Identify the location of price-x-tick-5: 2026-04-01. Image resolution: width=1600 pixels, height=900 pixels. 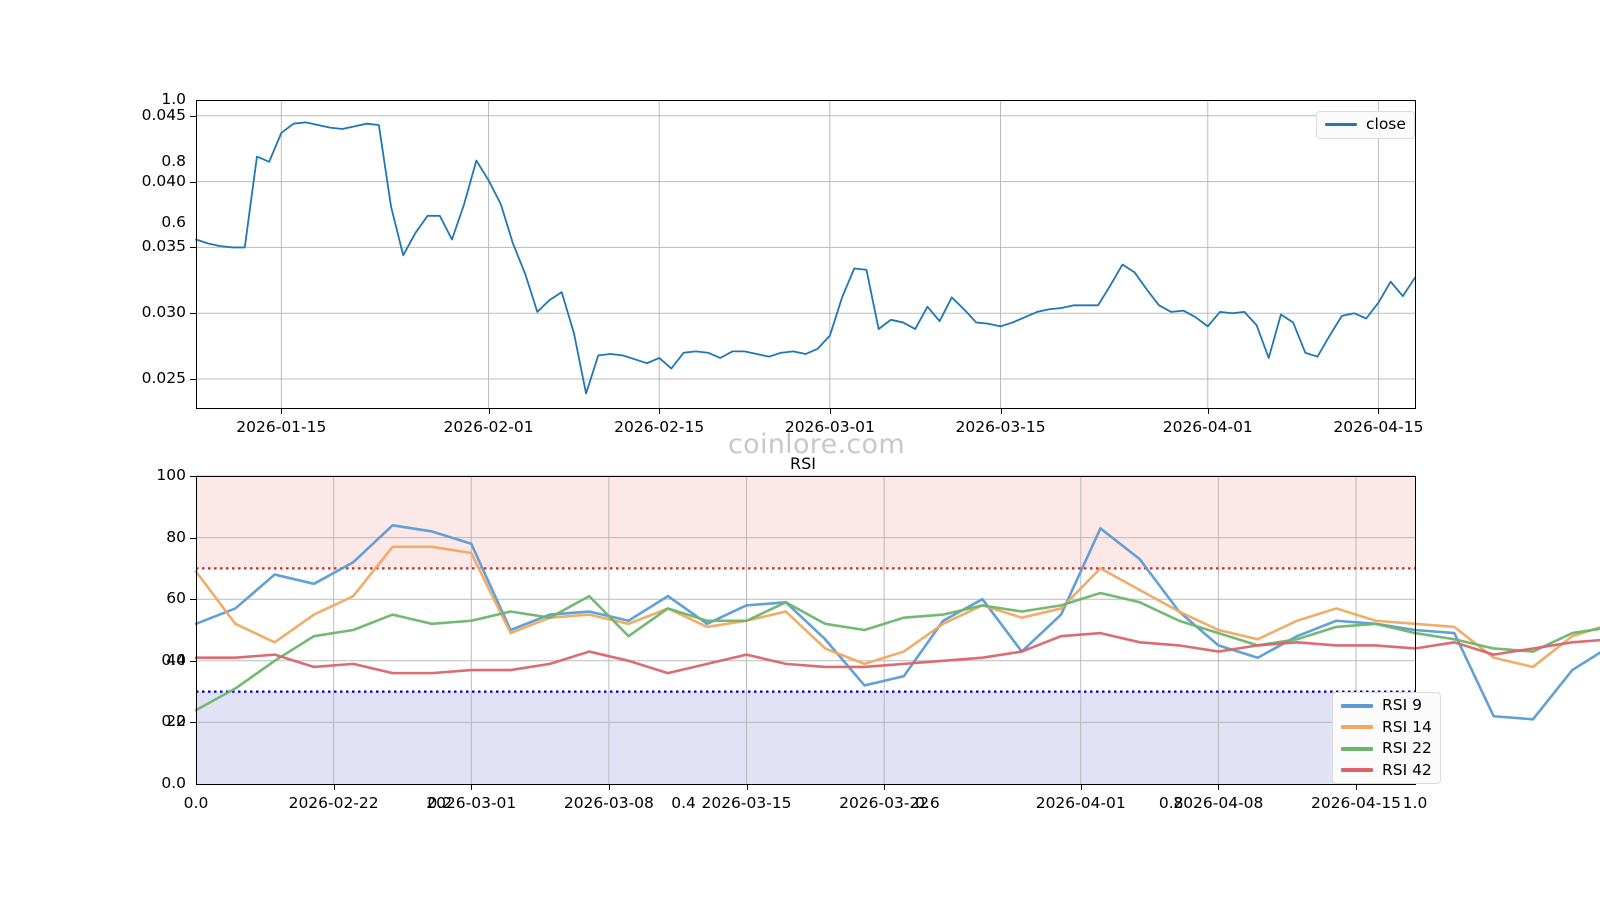
(1207, 427).